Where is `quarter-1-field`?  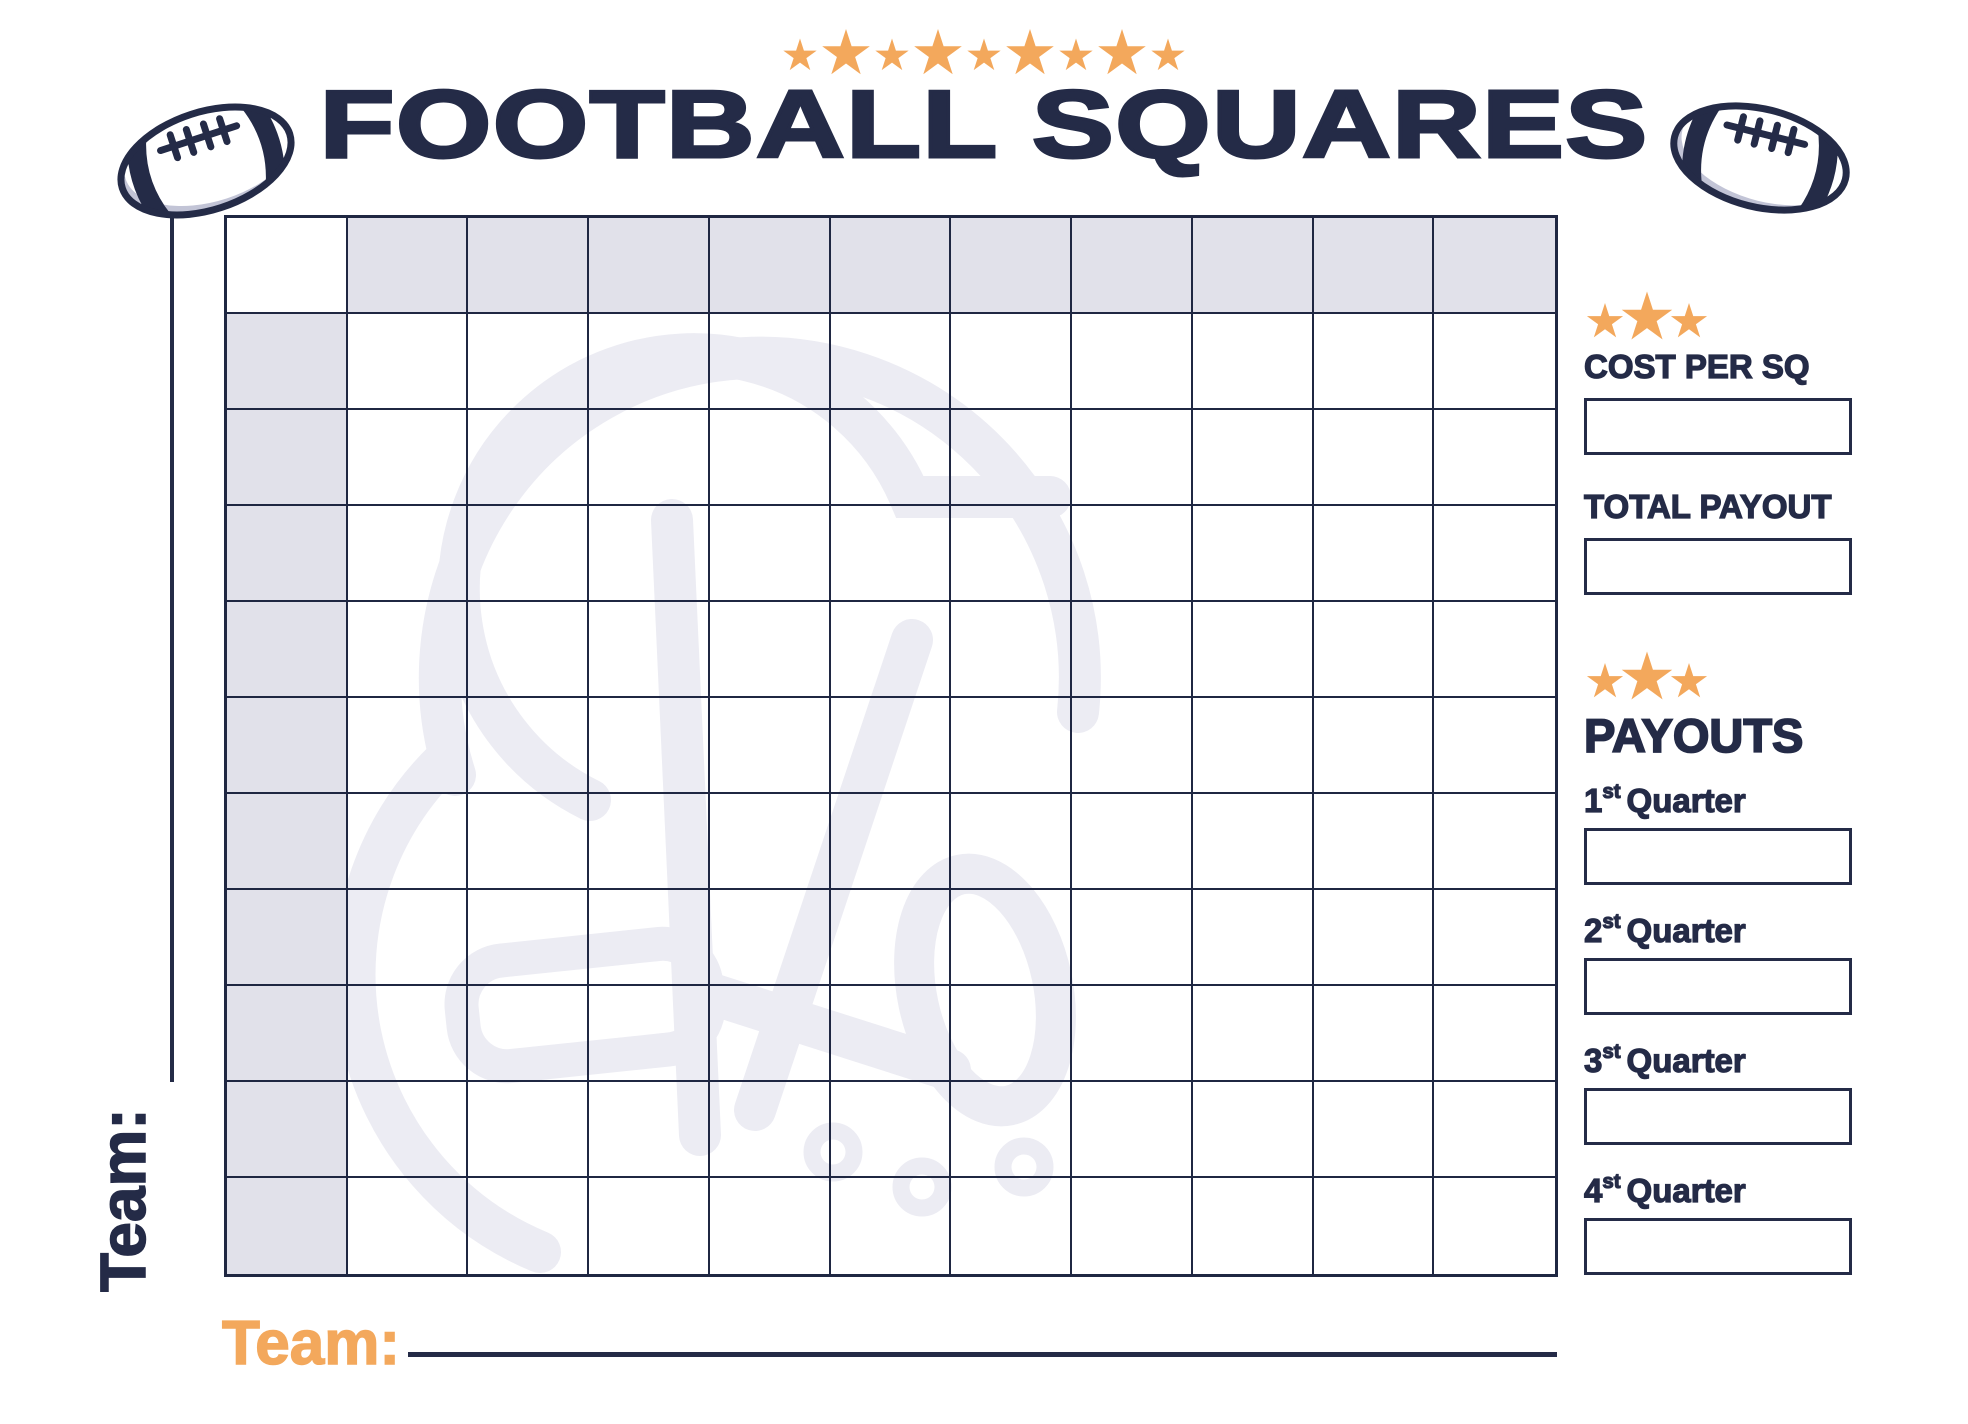 quarter-1-field is located at coordinates (1718, 856).